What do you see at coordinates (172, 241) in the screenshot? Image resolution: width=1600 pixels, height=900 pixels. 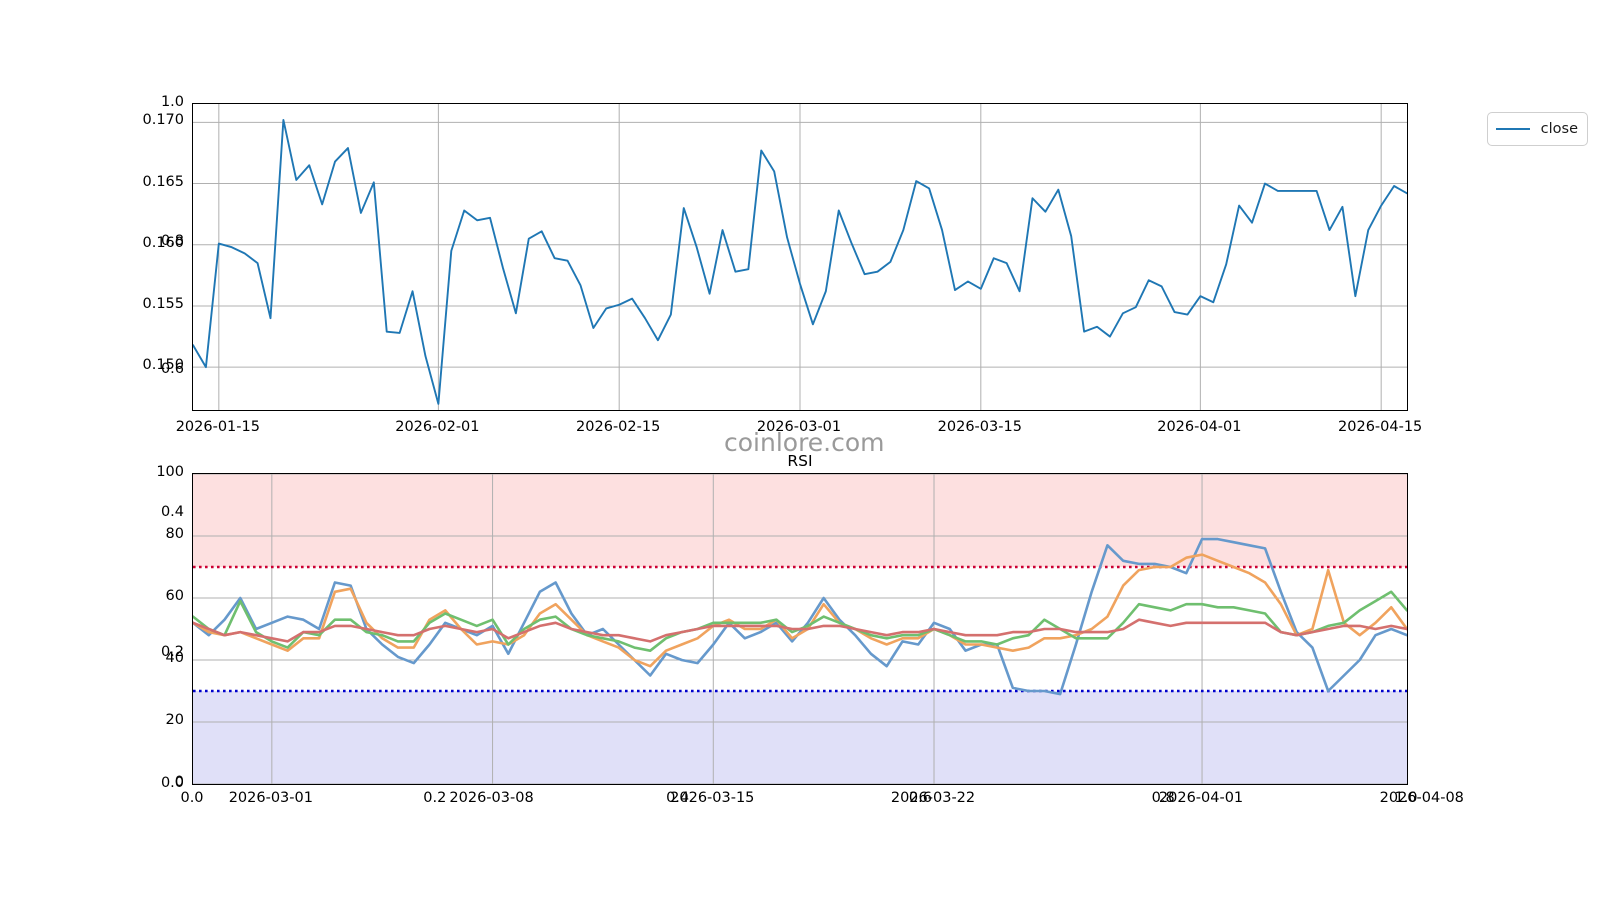 I see `price-secondary-y-tick-0.8: 0.8` at bounding box center [172, 241].